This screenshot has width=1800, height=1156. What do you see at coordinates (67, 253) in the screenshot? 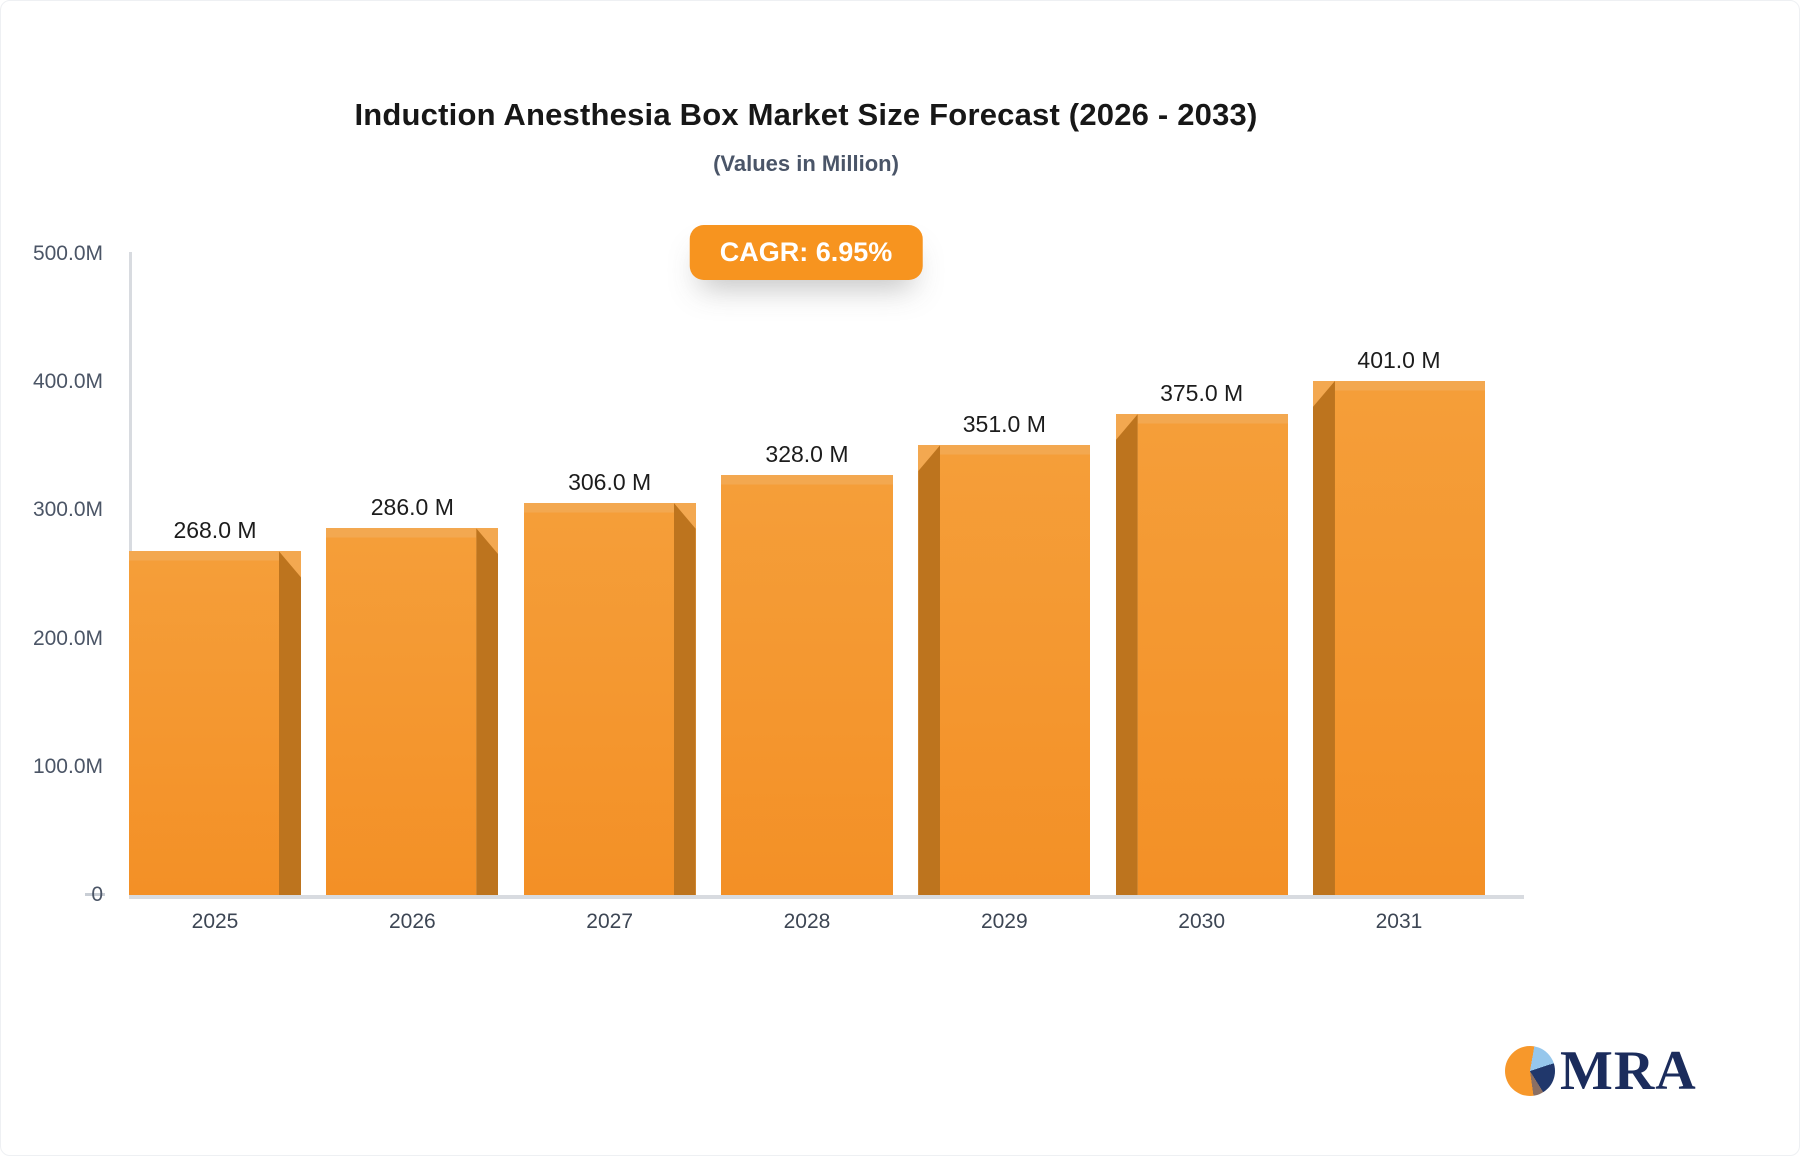
I see `y-axis-tick-label: 500.0M` at bounding box center [67, 253].